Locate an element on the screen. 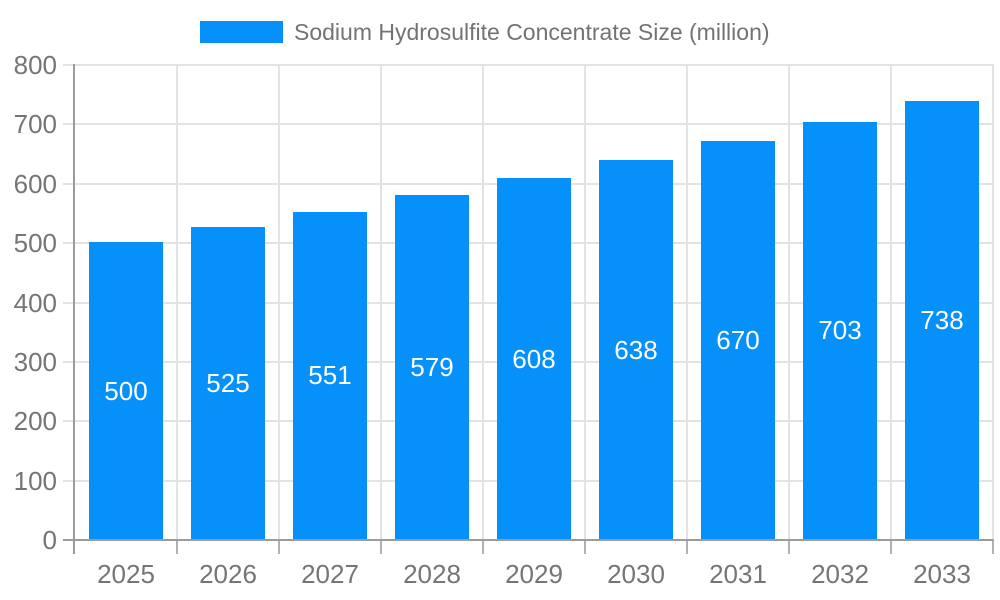  bar-value-label-2030: 638 is located at coordinates (636, 349).